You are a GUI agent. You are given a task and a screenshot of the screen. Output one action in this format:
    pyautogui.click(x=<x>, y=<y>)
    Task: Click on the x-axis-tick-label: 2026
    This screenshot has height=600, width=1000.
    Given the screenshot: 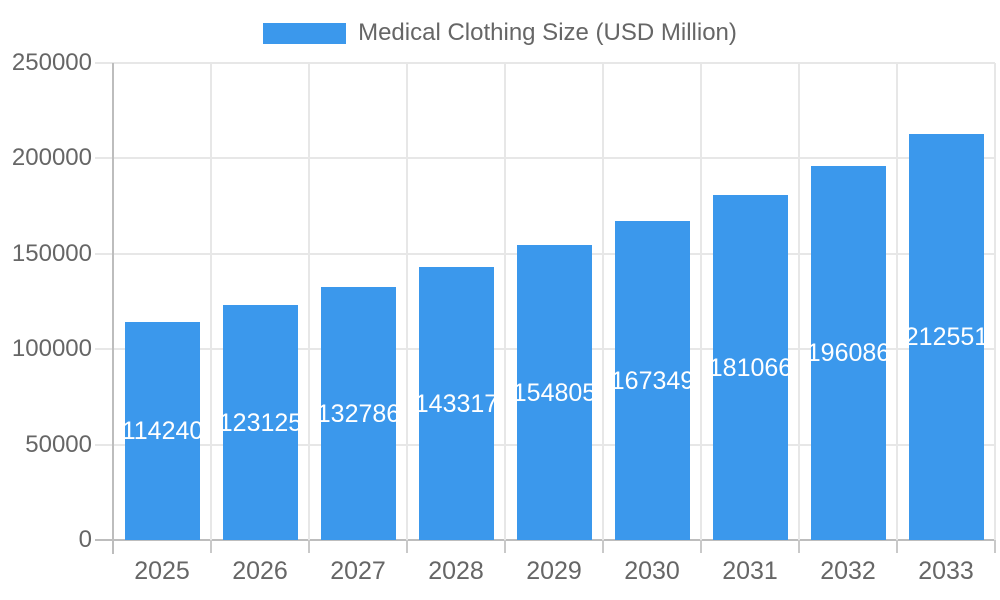 What is the action you would take?
    pyautogui.click(x=260, y=571)
    